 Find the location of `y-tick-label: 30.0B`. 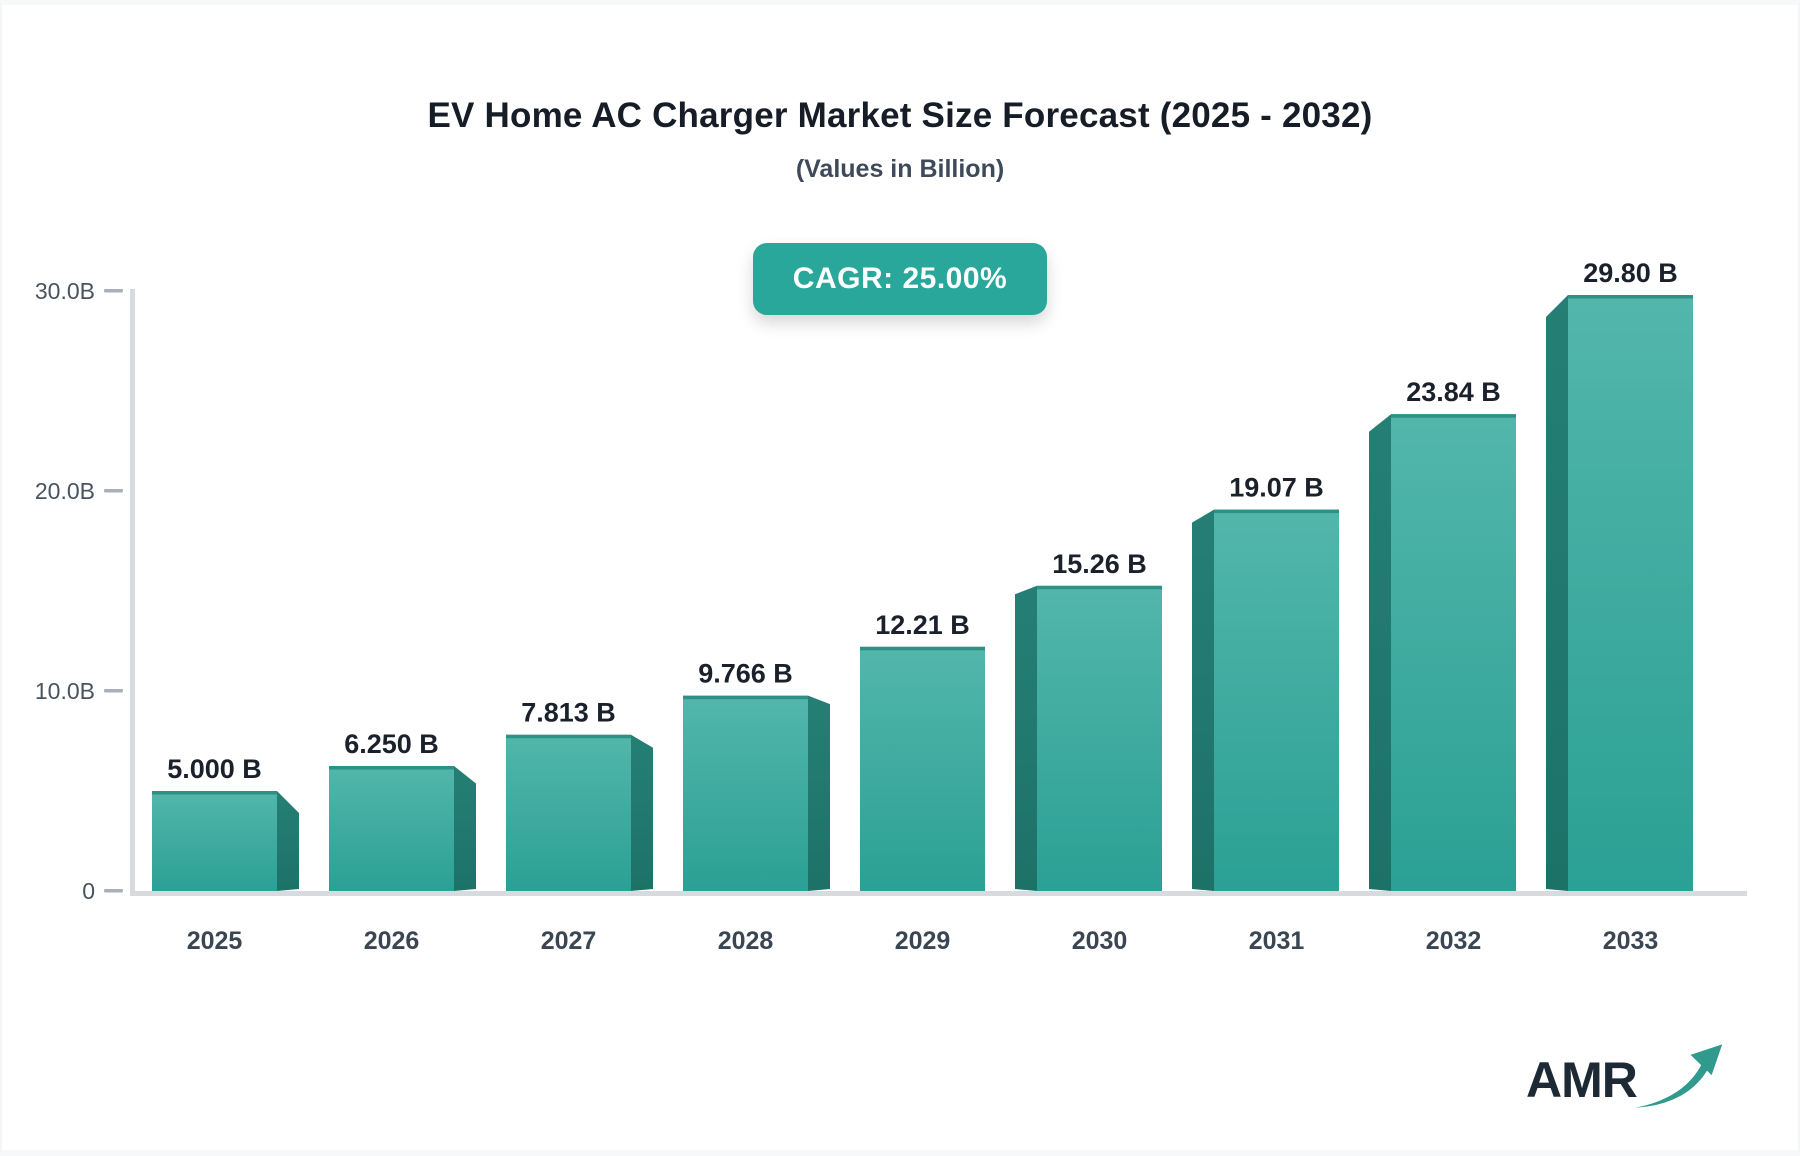

y-tick-label: 30.0B is located at coordinates (65, 291).